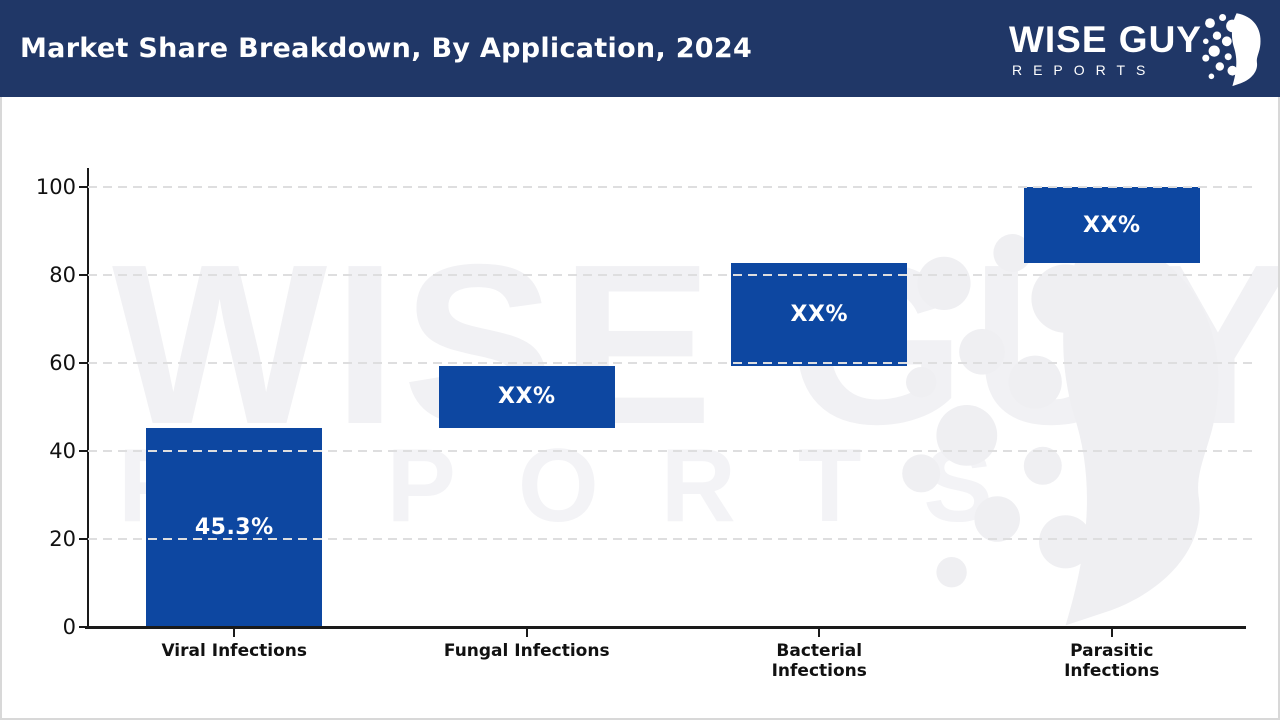 The height and width of the screenshot is (720, 1280). Describe the element at coordinates (1112, 661) in the screenshot. I see `category-label: Parasitic Infections` at that location.